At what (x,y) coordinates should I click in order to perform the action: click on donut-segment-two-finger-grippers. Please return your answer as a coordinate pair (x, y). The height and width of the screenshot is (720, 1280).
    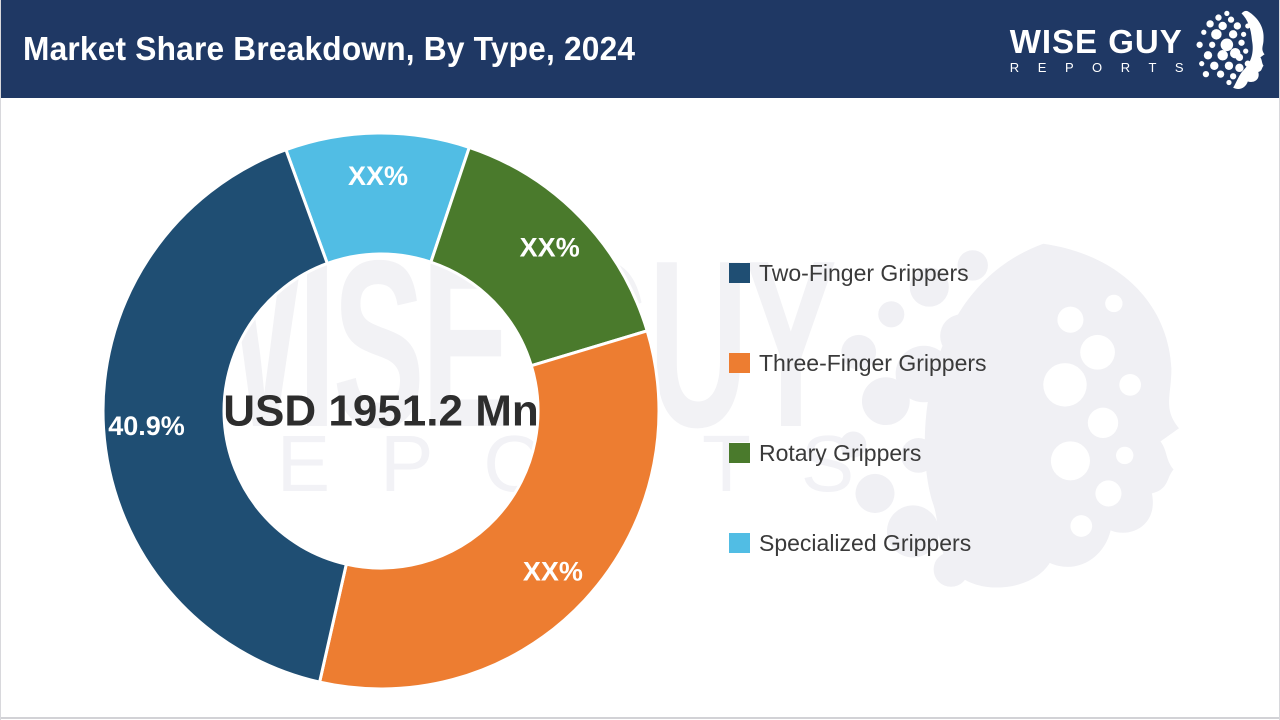
    Looking at the image, I should click on (224, 416).